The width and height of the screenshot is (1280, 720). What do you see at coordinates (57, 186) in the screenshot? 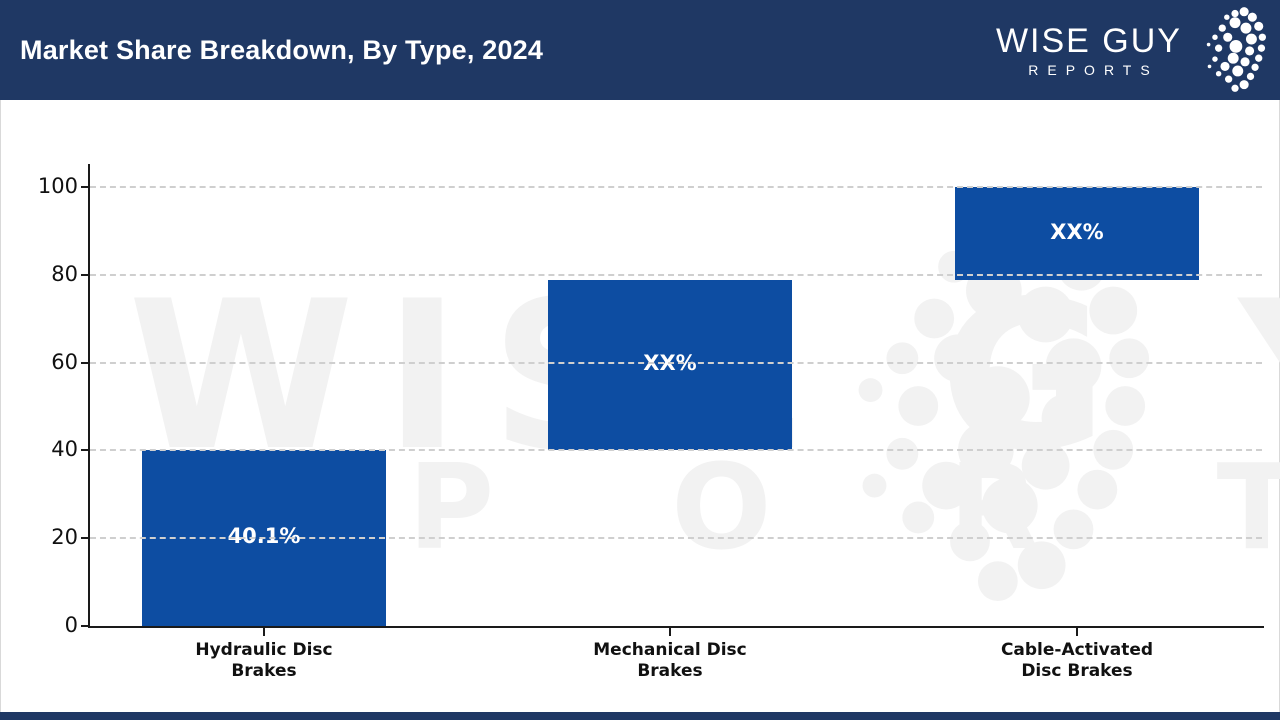
I see `y-tick-label: 100` at bounding box center [57, 186].